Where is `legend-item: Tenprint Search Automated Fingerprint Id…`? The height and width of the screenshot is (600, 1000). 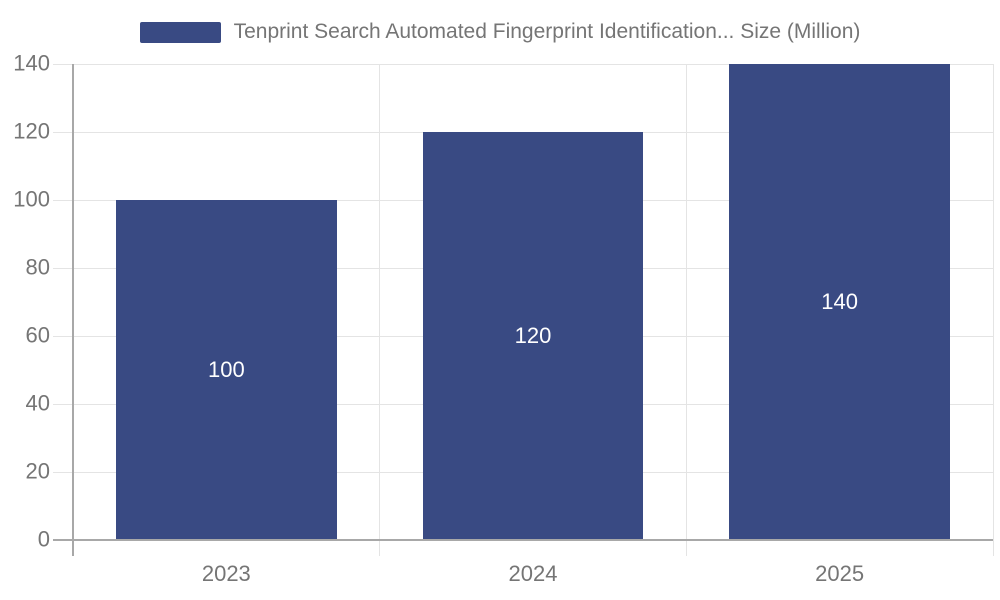
legend-item: Tenprint Search Automated Fingerprint Id… is located at coordinates (500, 32).